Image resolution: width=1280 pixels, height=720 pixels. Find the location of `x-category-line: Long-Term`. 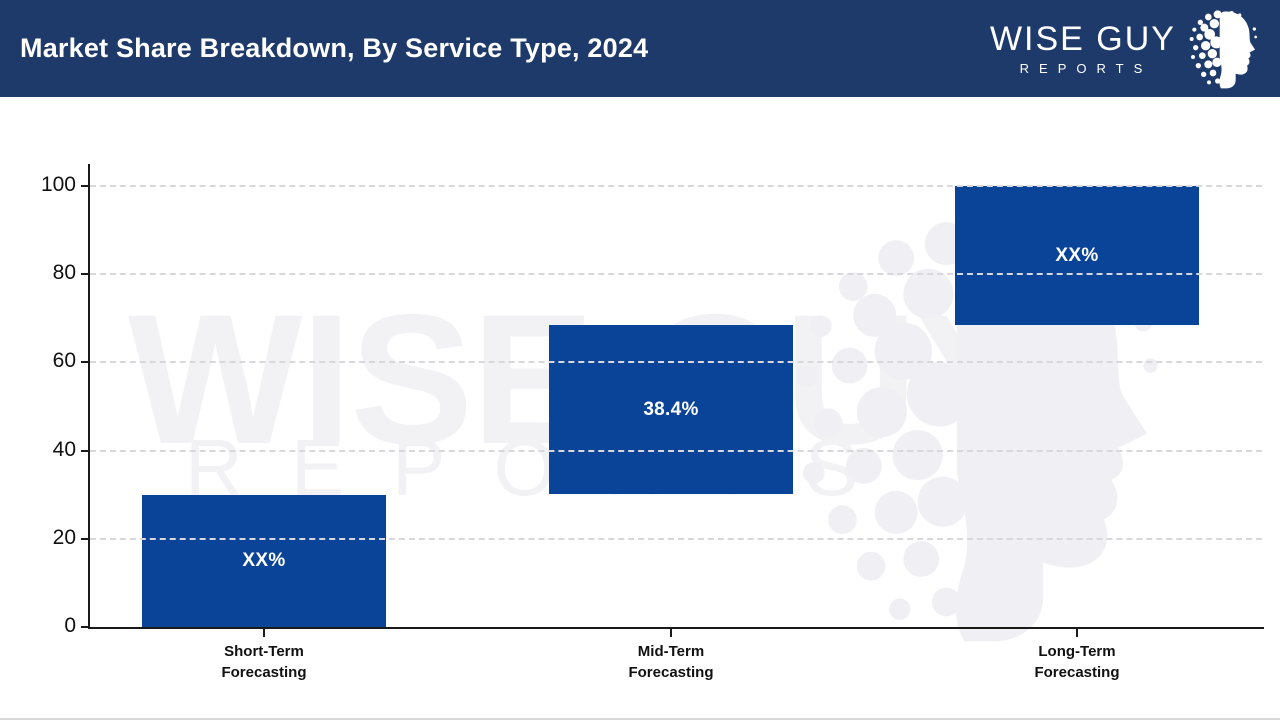

x-category-line: Long-Term is located at coordinates (1077, 651).